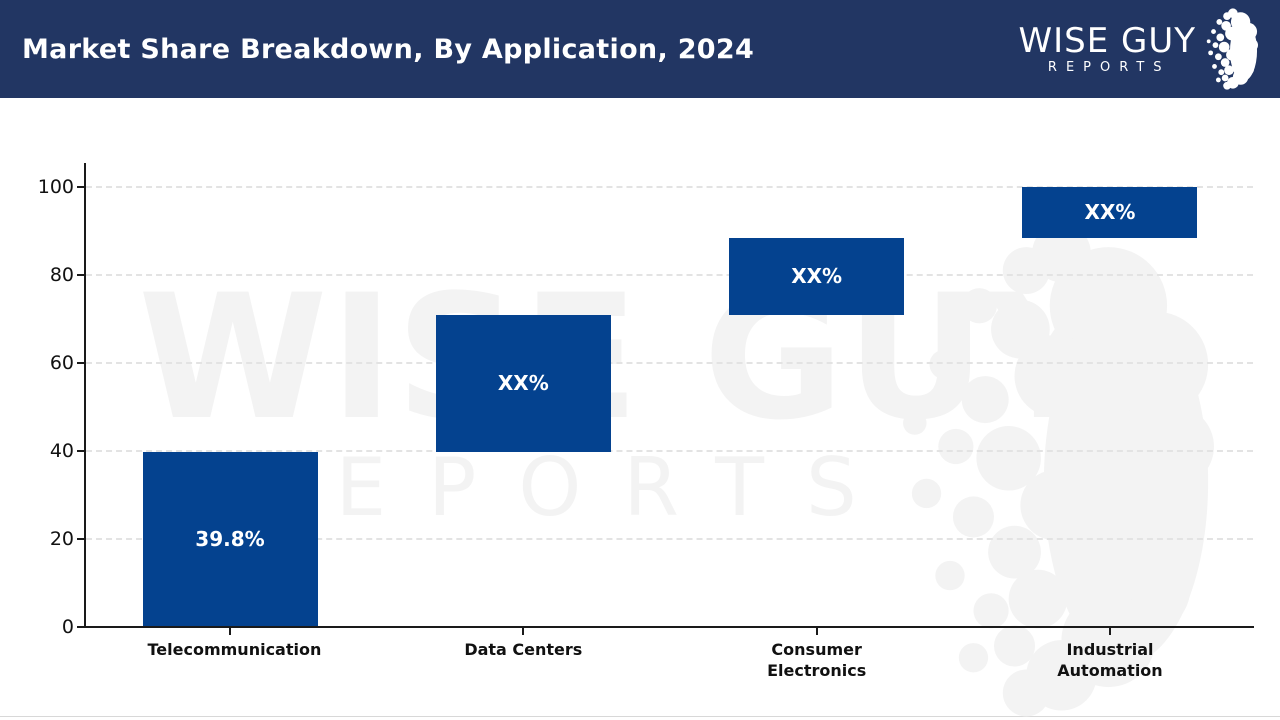  I want to click on category-label-industrial-automation: Industrial Automation, so click(1110, 660).